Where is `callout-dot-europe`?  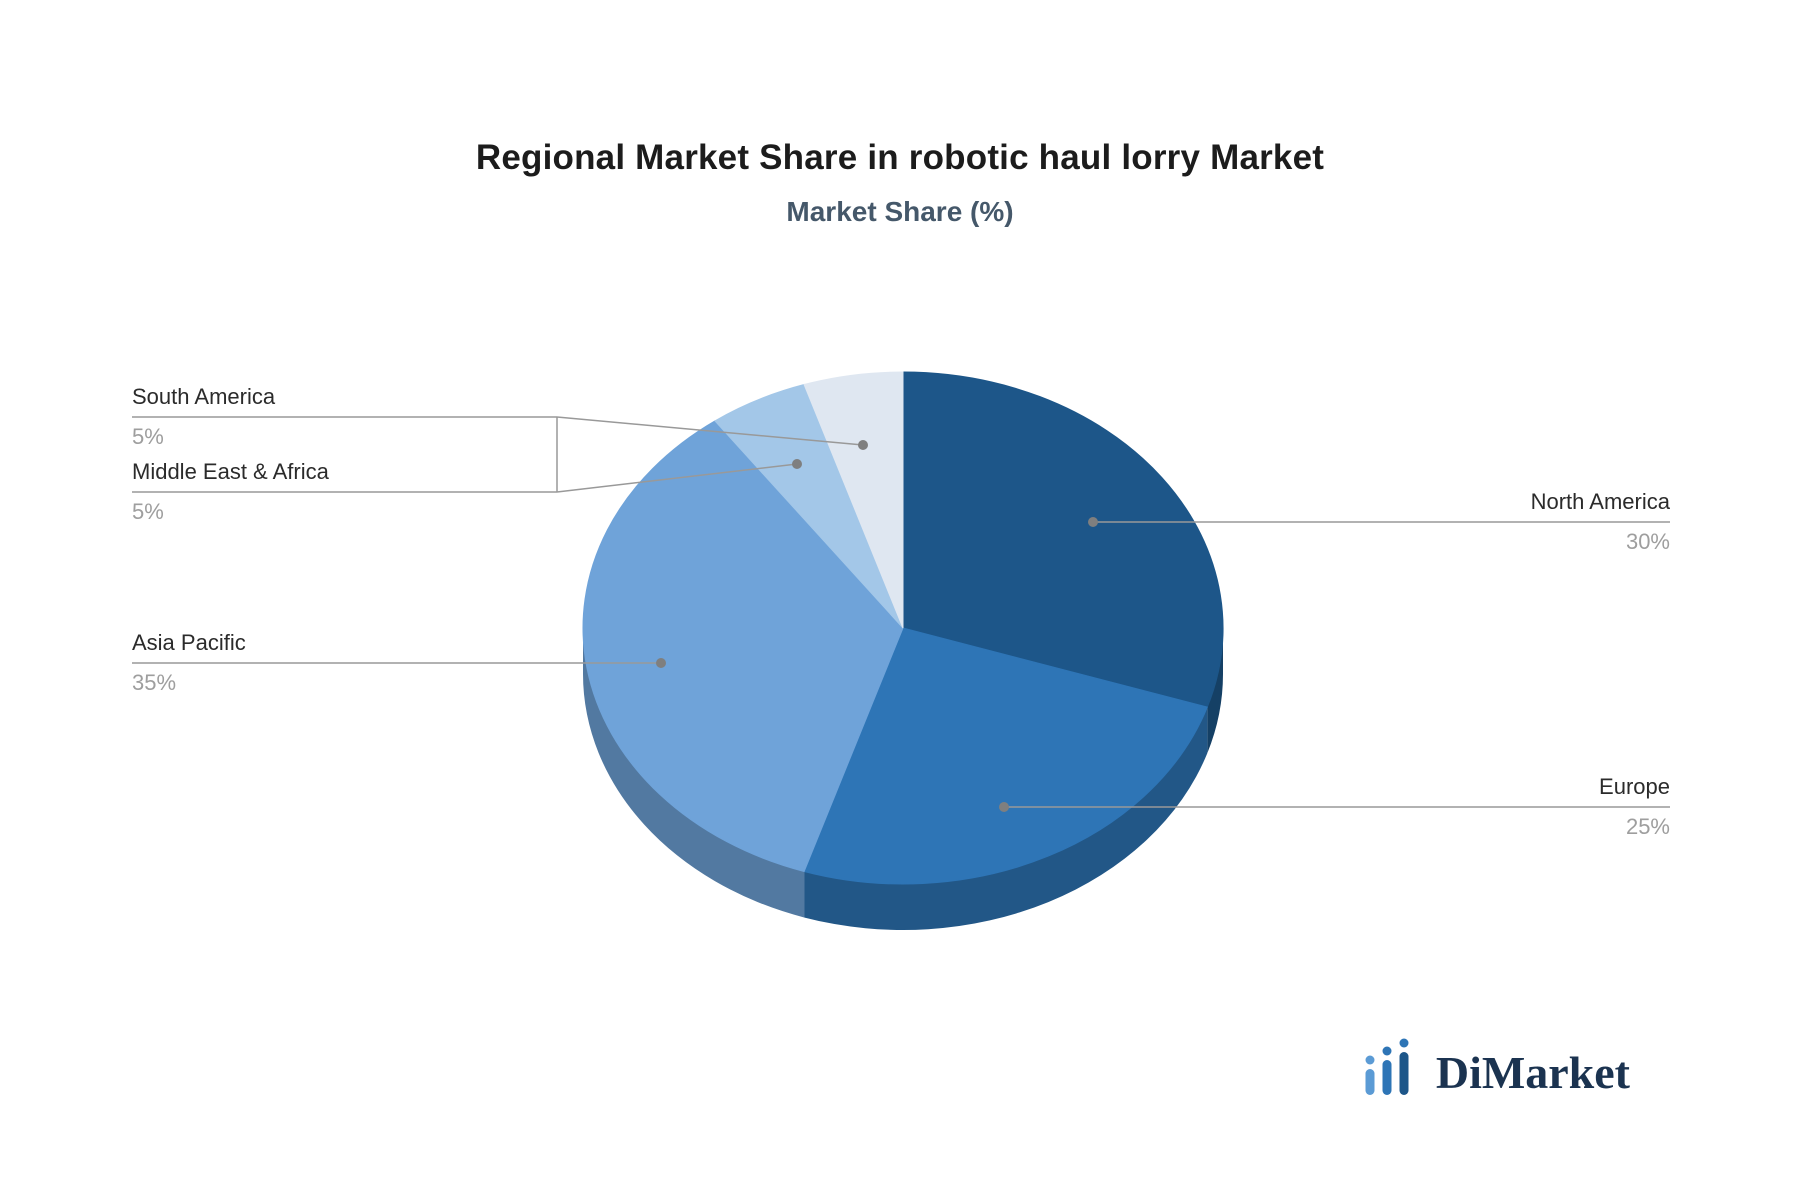 callout-dot-europe is located at coordinates (1004, 807).